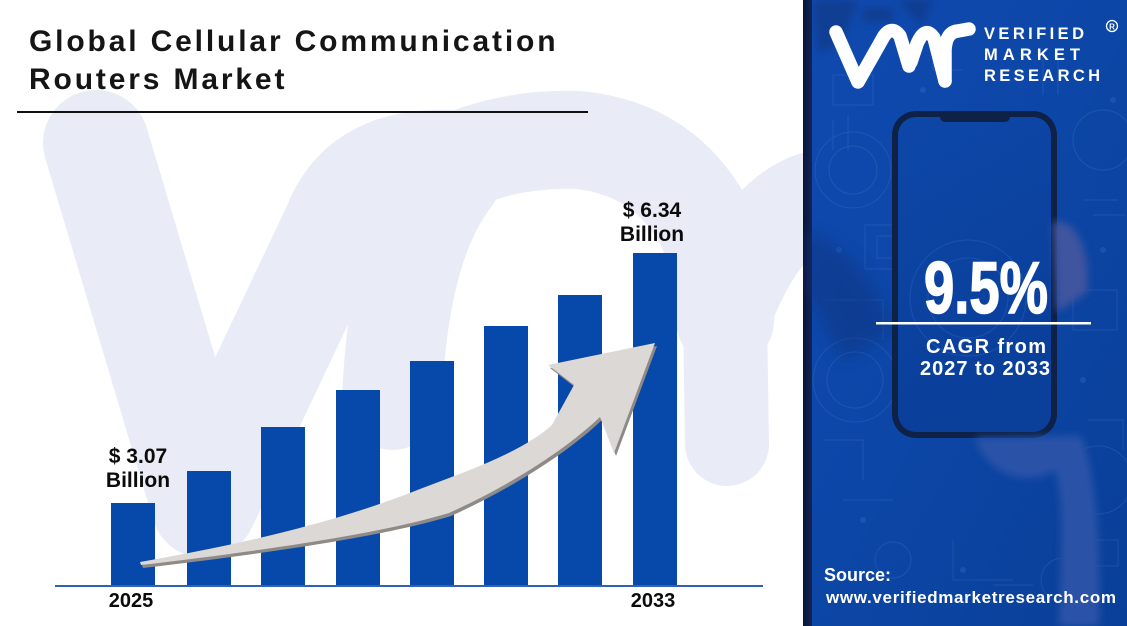 Image resolution: width=1127 pixels, height=626 pixels. What do you see at coordinates (857, 575) in the screenshot?
I see `svg-text: Source:` at bounding box center [857, 575].